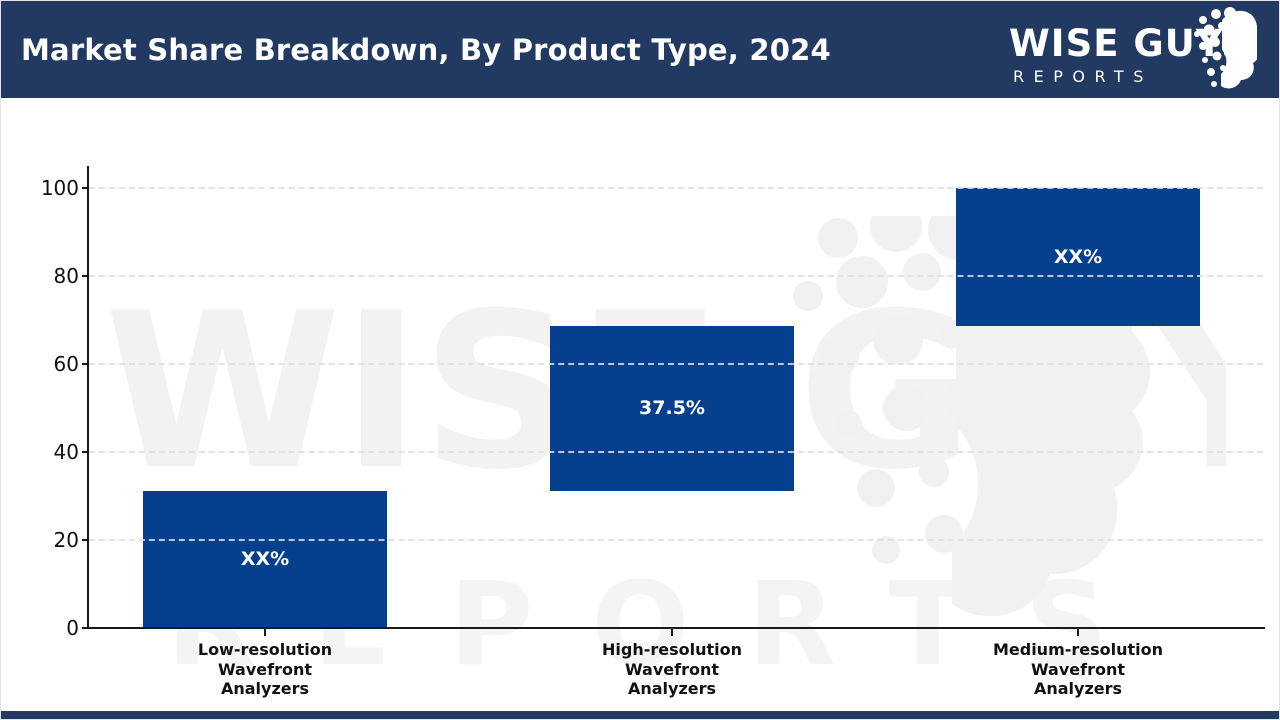 The image size is (1280, 720). I want to click on bar-3: XX%, so click(1078, 257).